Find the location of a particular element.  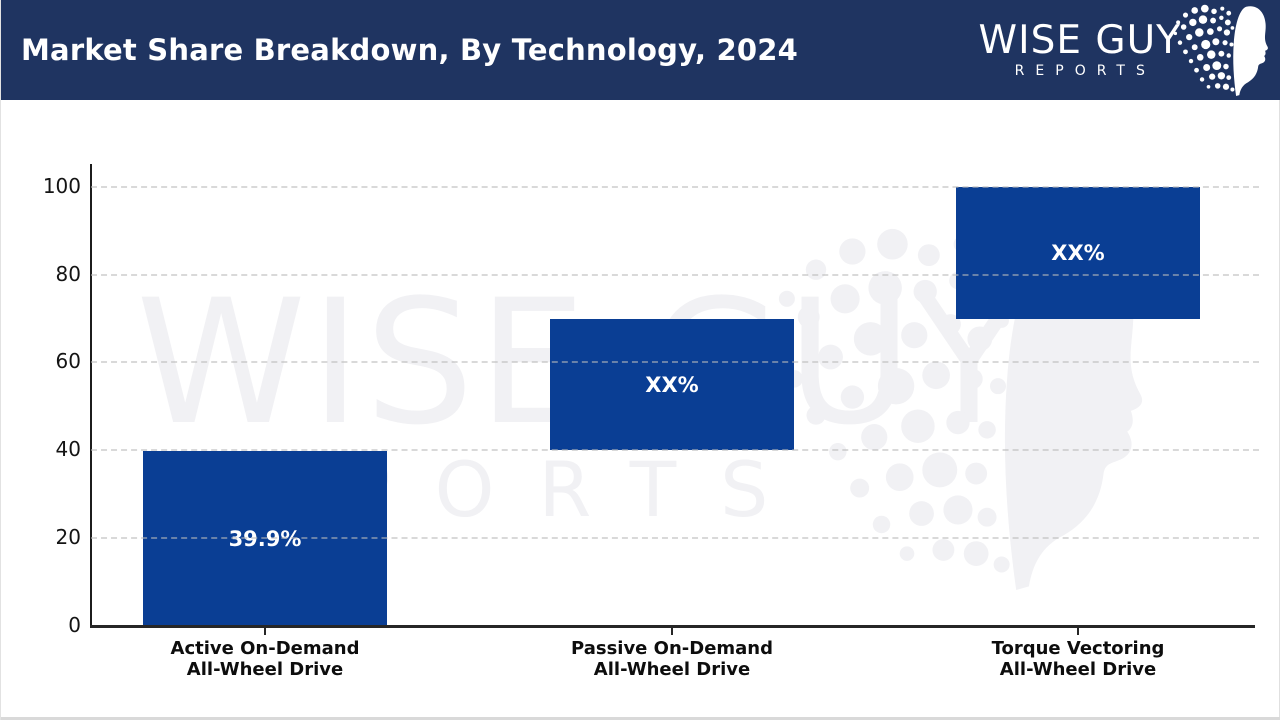

bar-torque-vectoring: XX% is located at coordinates (1078, 253).